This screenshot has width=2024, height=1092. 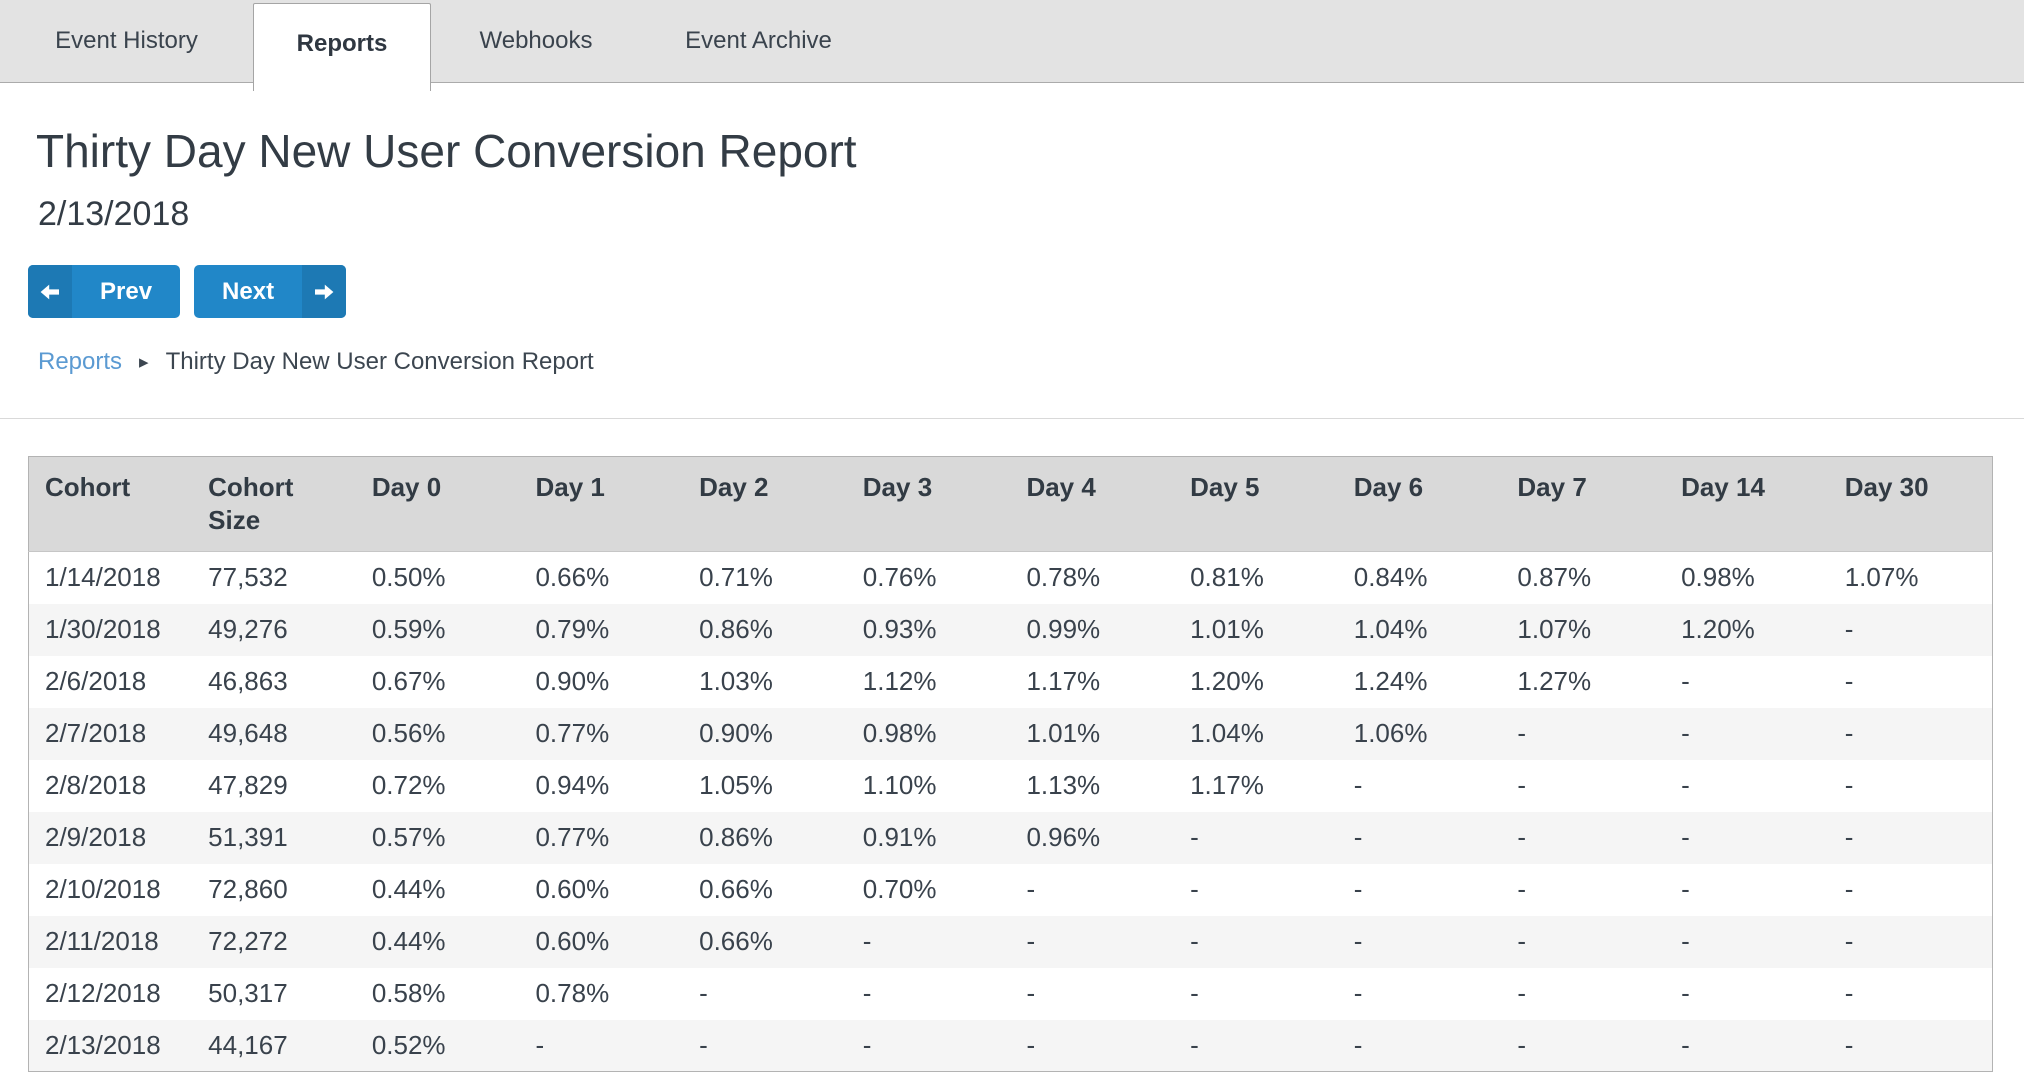 I want to click on table-cell: 0.52%, so click(x=408, y=1044).